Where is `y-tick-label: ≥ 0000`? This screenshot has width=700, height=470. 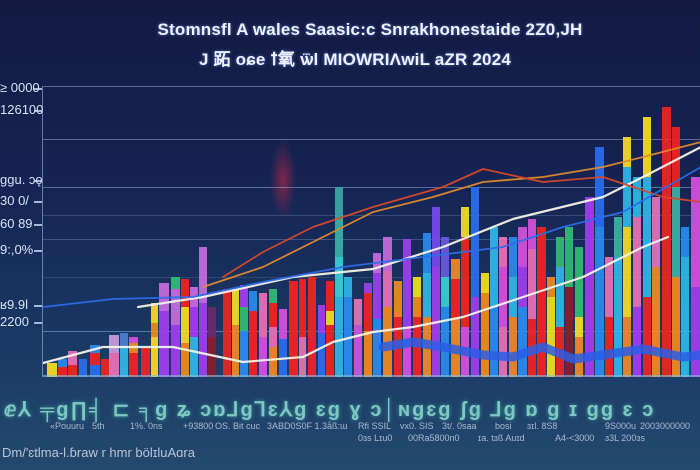
y-tick-label: ≥ 0000 is located at coordinates (20, 87).